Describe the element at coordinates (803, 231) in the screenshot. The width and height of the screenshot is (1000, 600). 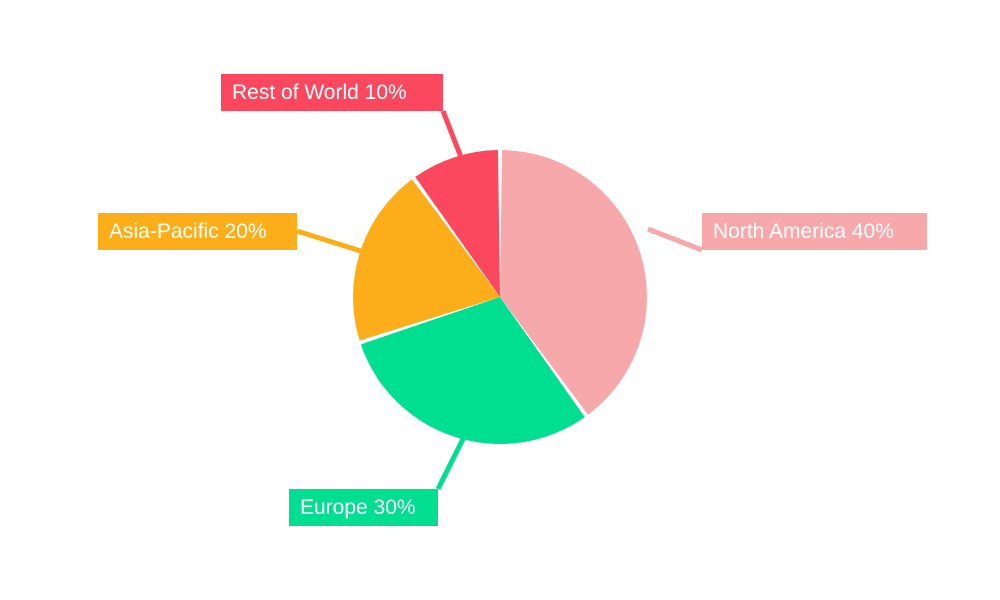
I see `slice-label-north-america-text: North America 40%` at that location.